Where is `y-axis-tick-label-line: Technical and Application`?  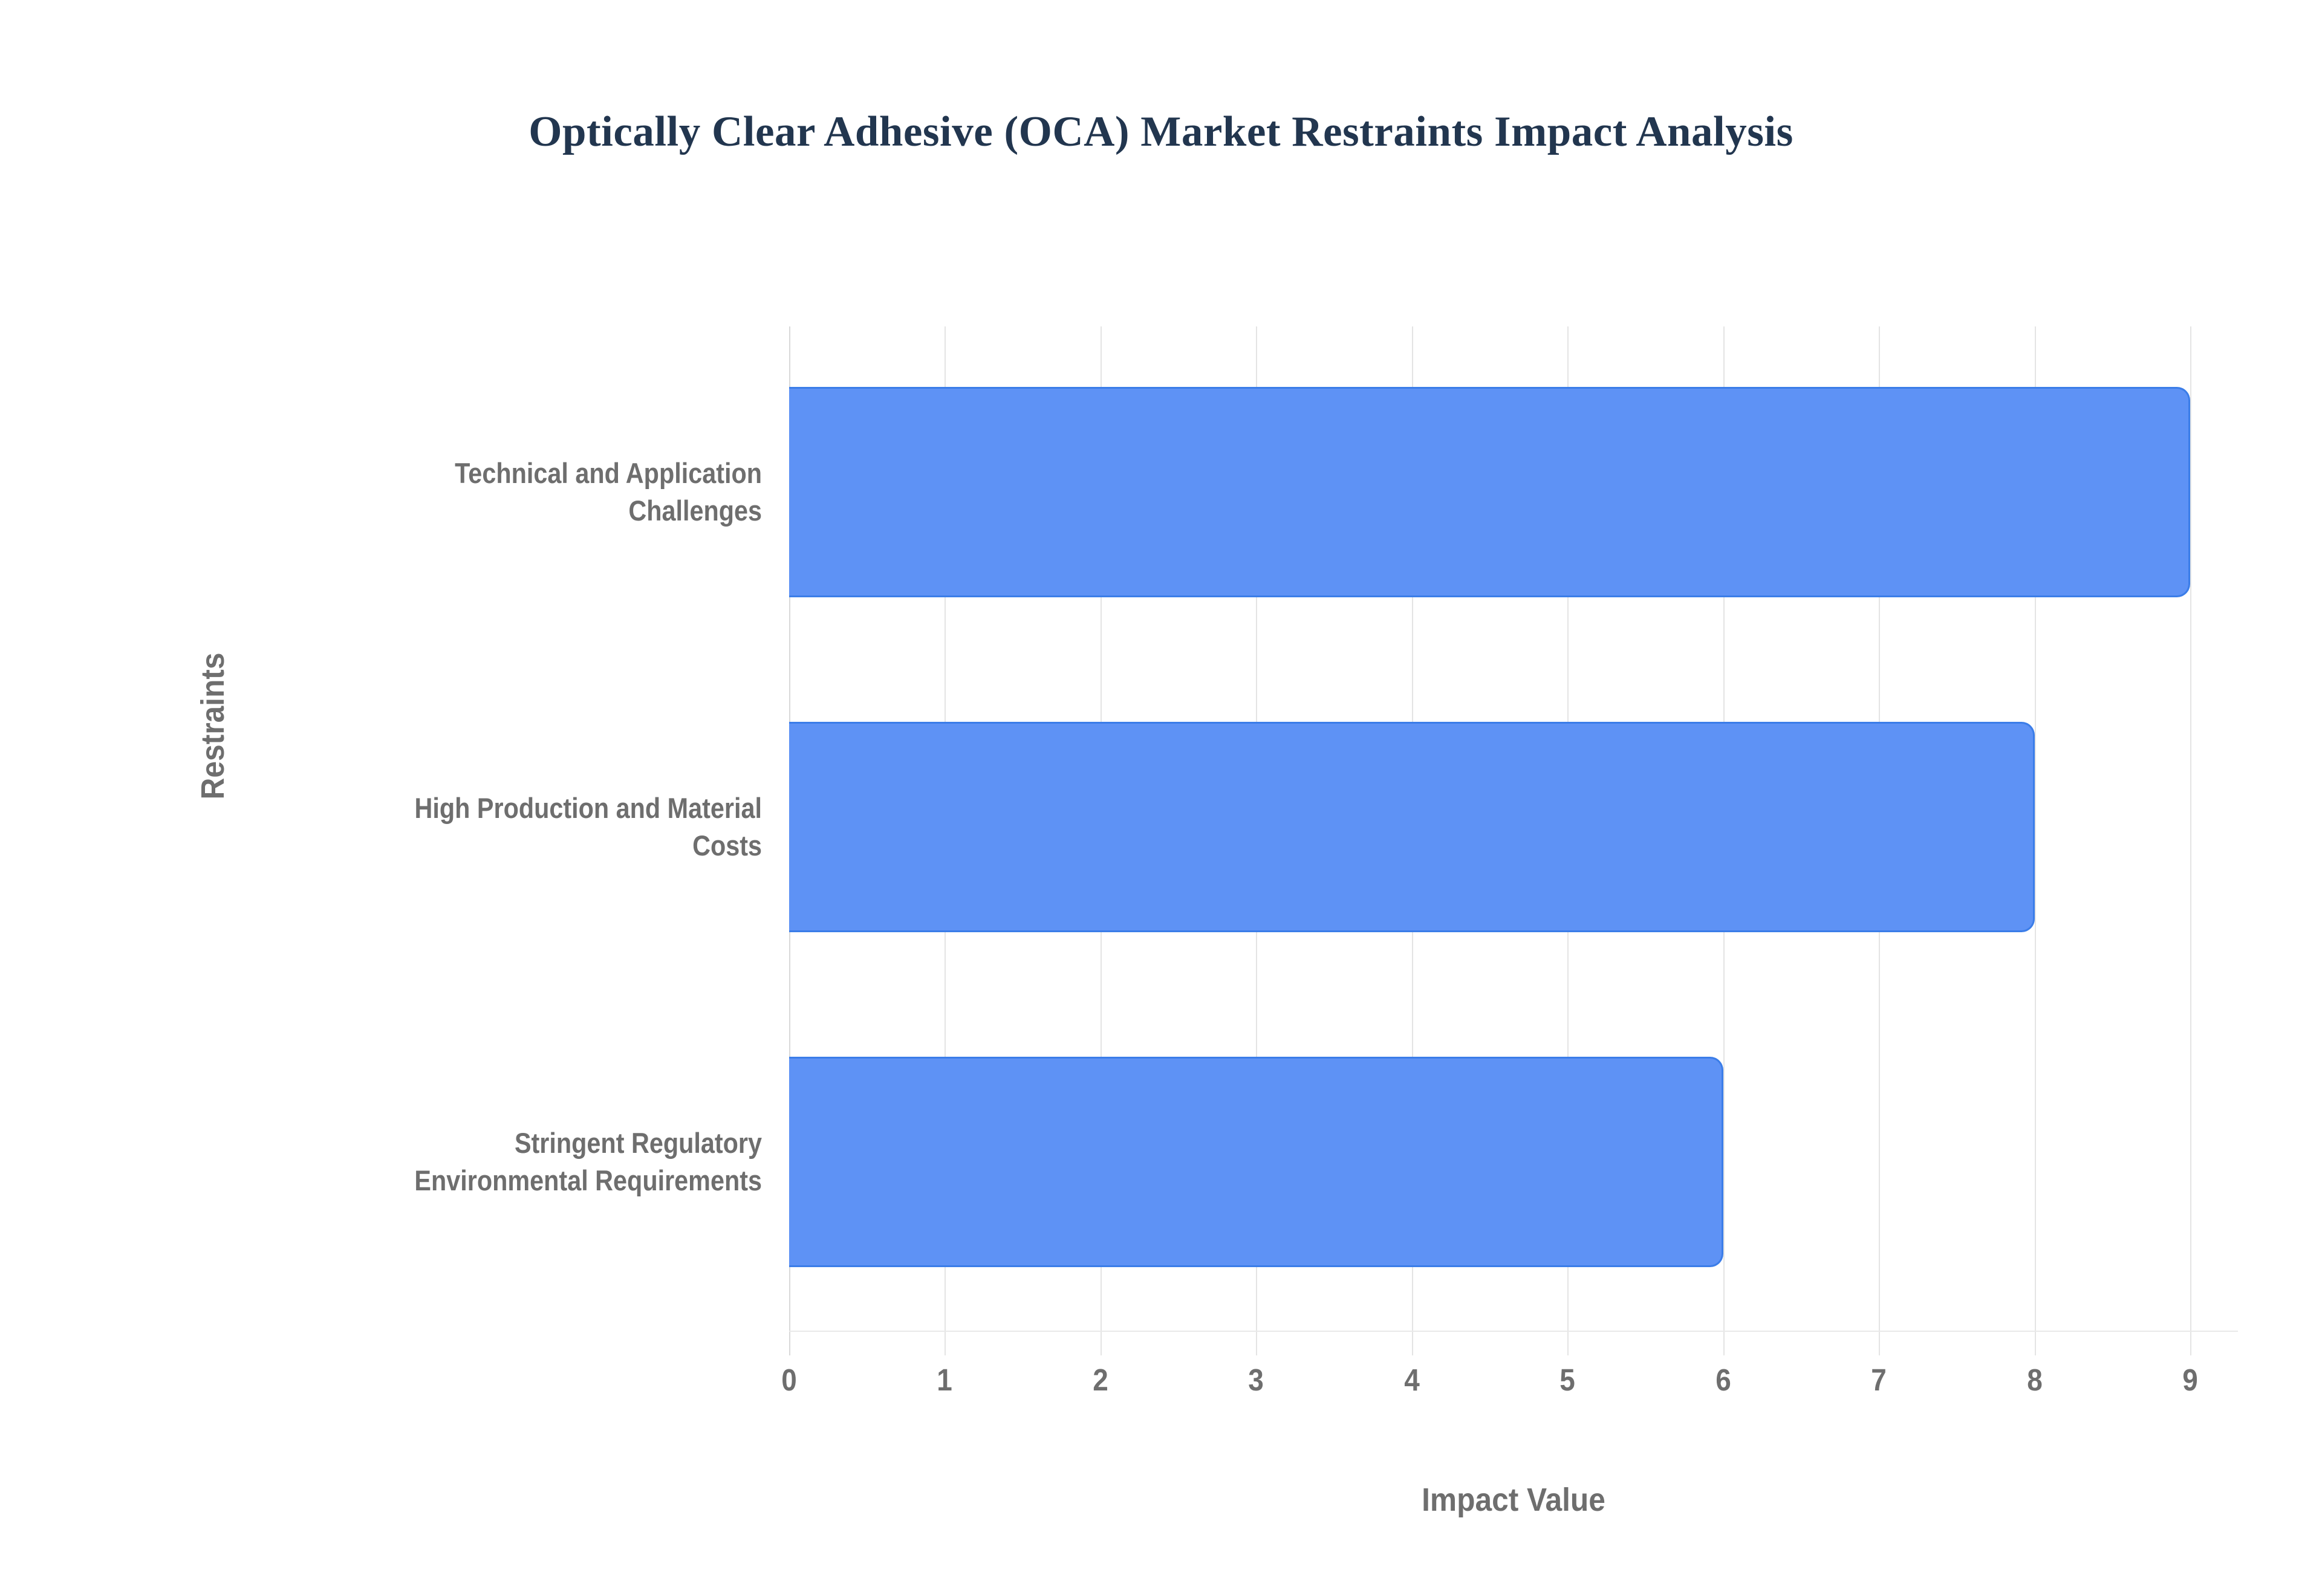
y-axis-tick-label-line: Technical and Application is located at coordinates (608, 473).